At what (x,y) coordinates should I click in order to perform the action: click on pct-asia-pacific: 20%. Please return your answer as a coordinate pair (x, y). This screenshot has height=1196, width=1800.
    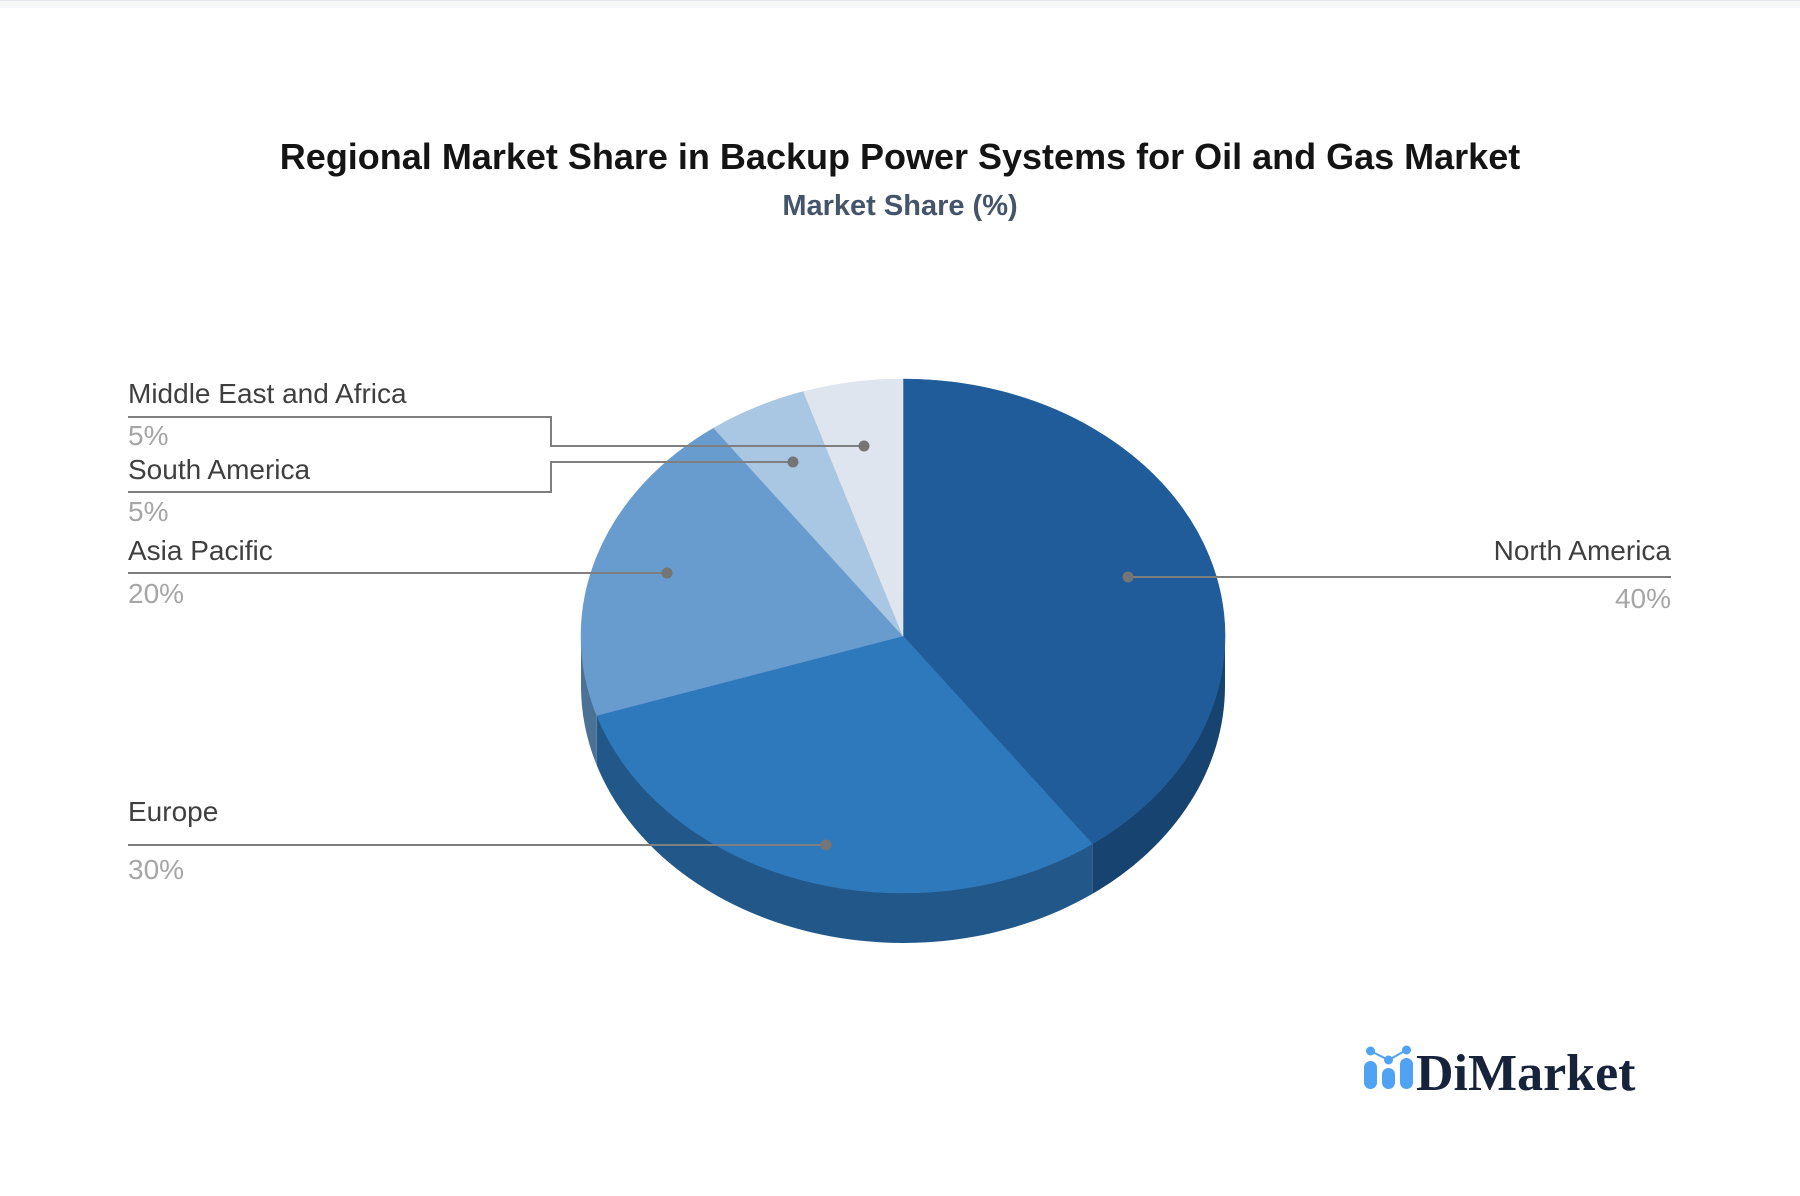
    Looking at the image, I should click on (156, 593).